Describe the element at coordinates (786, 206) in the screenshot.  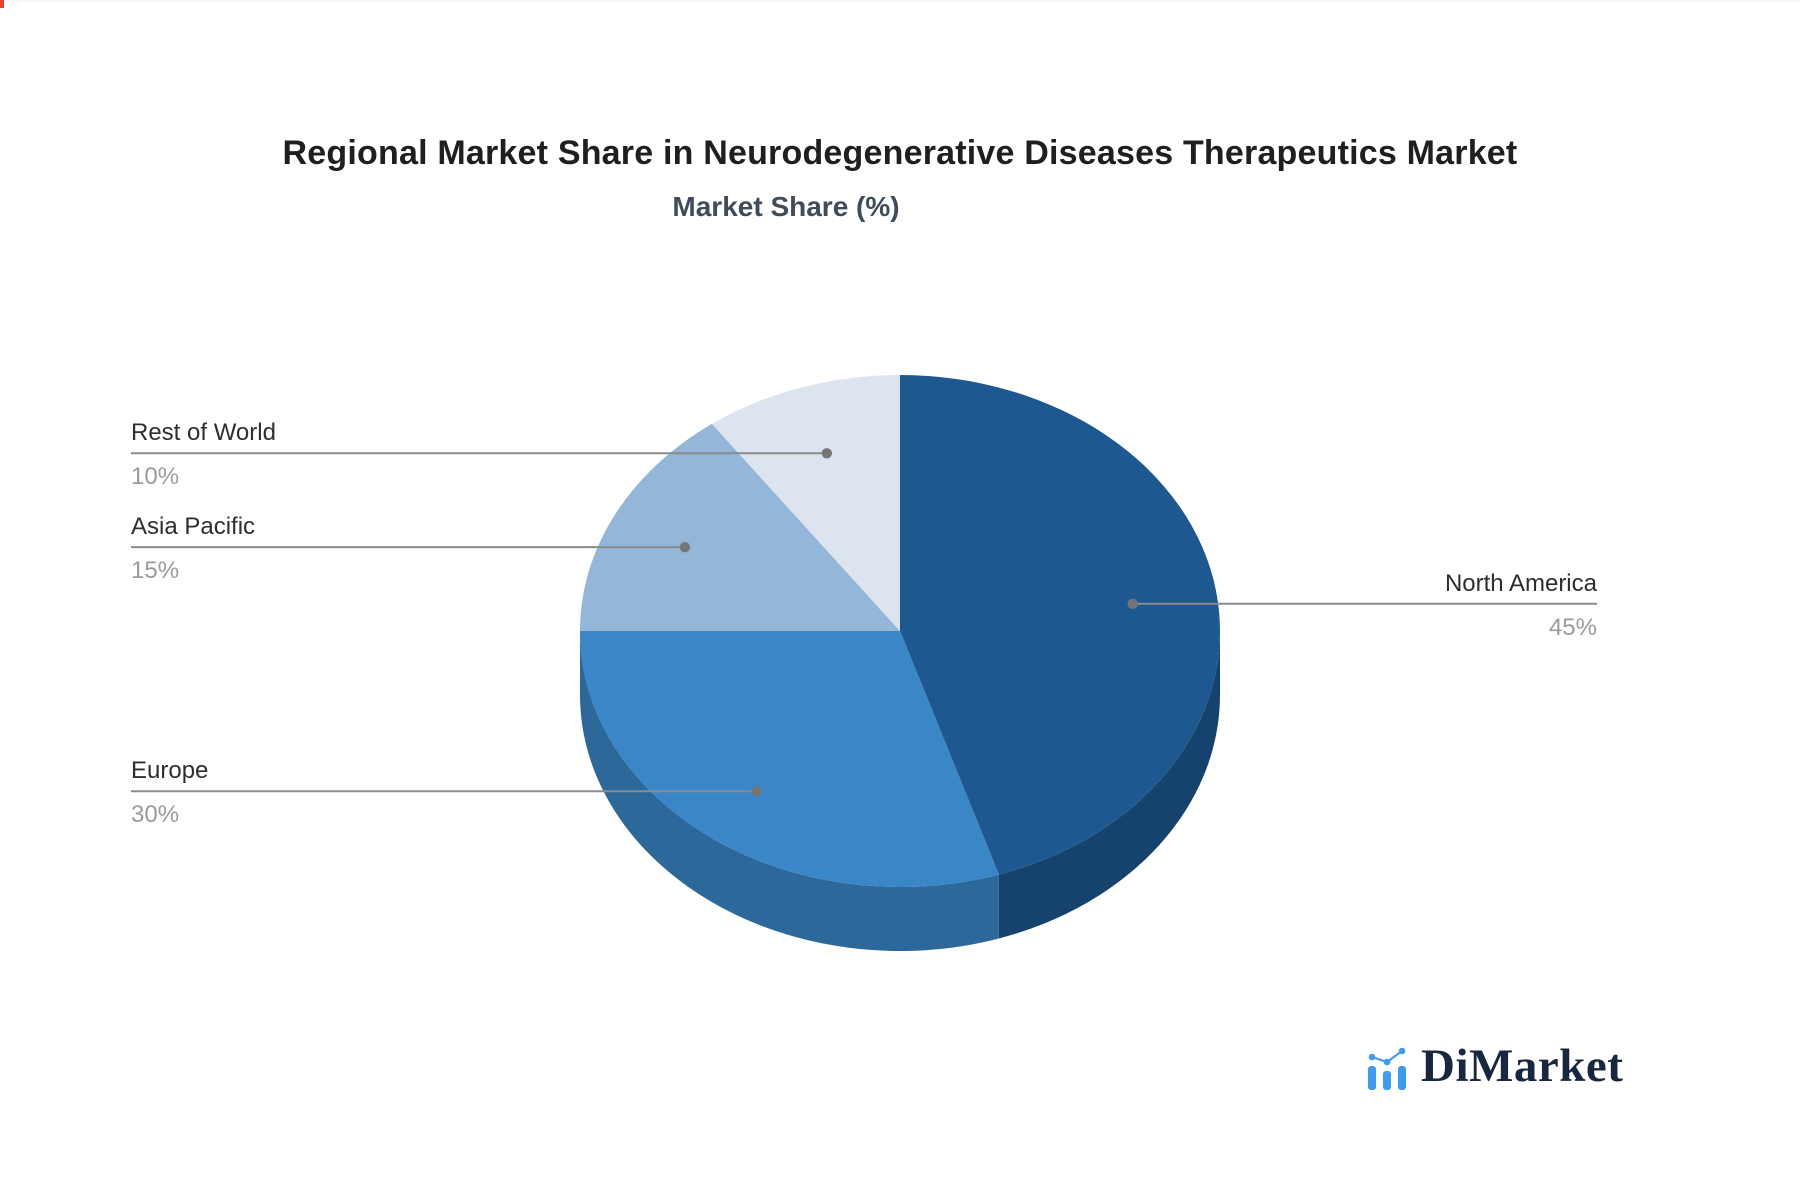
I see `chart-subtitle: Market Share (%)` at that location.